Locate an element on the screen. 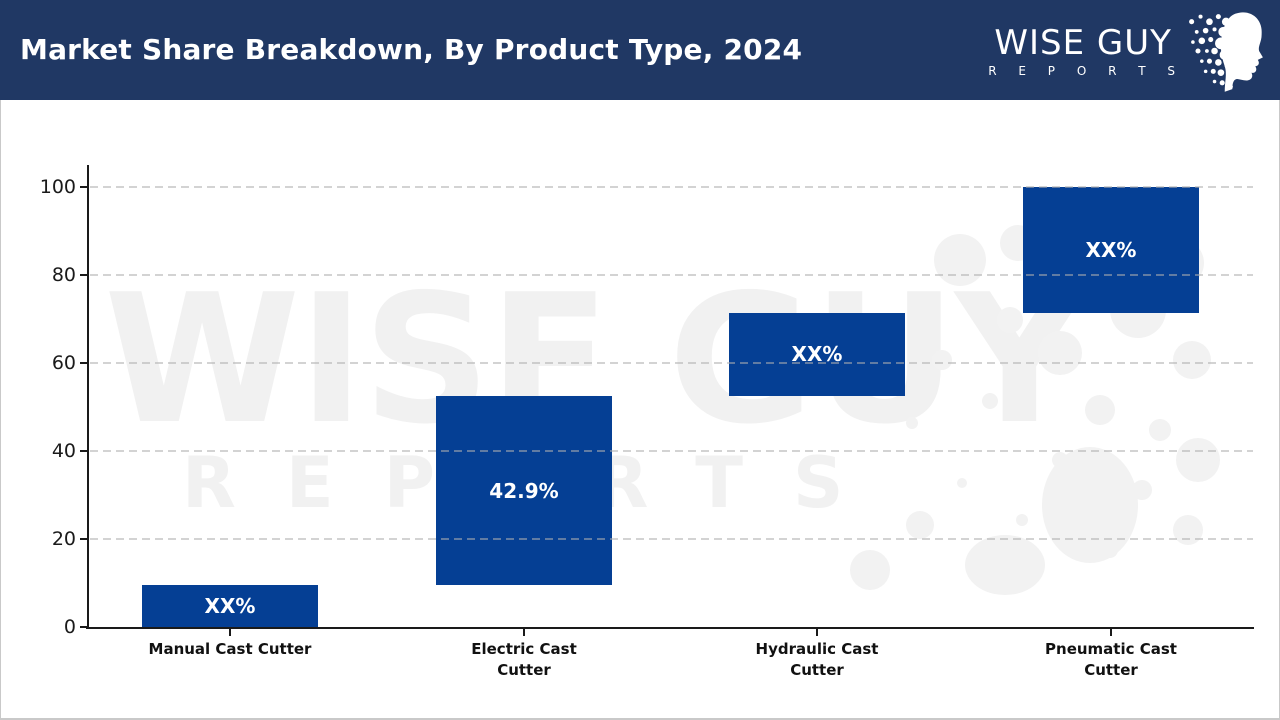 This screenshot has height=720, width=1280. x-tick-label: Manual Cast Cutter is located at coordinates (230, 649).